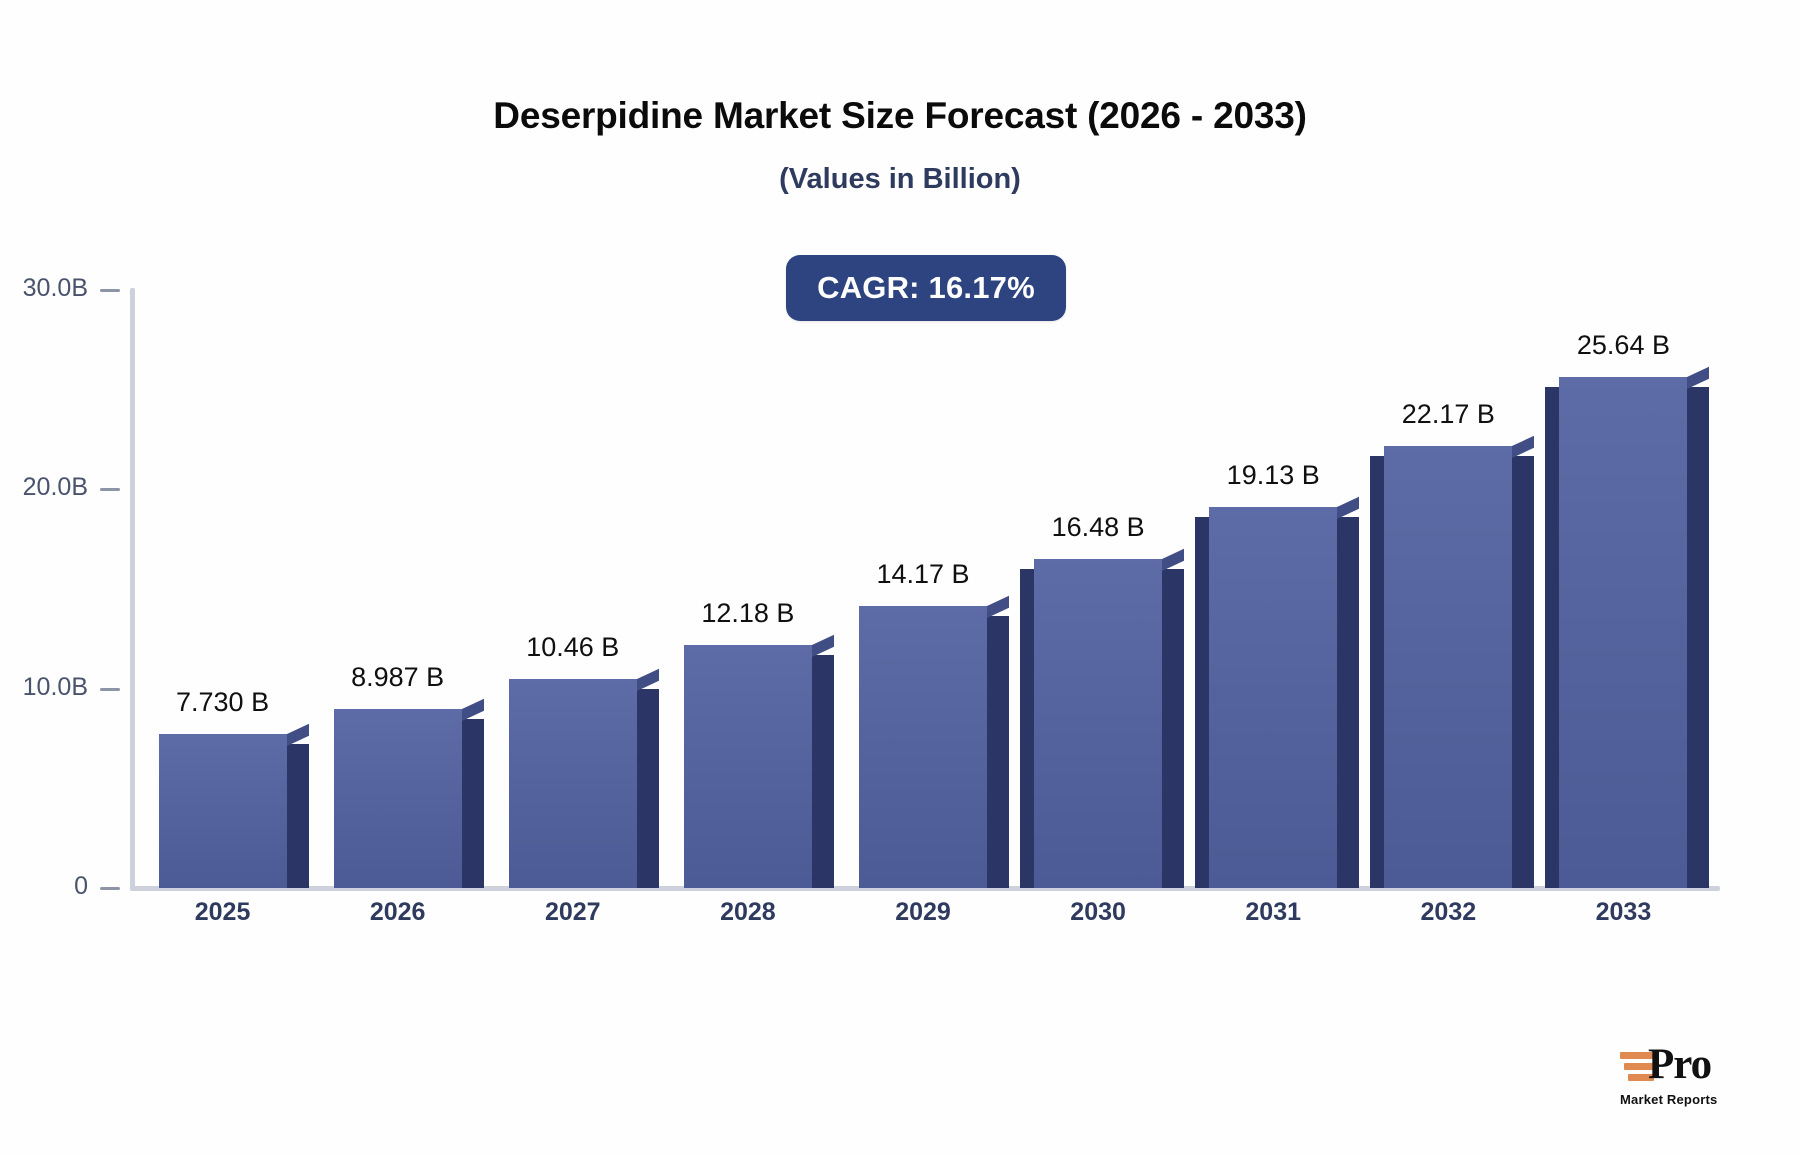  I want to click on bar-value-label: 25.64 B, so click(1623, 345).